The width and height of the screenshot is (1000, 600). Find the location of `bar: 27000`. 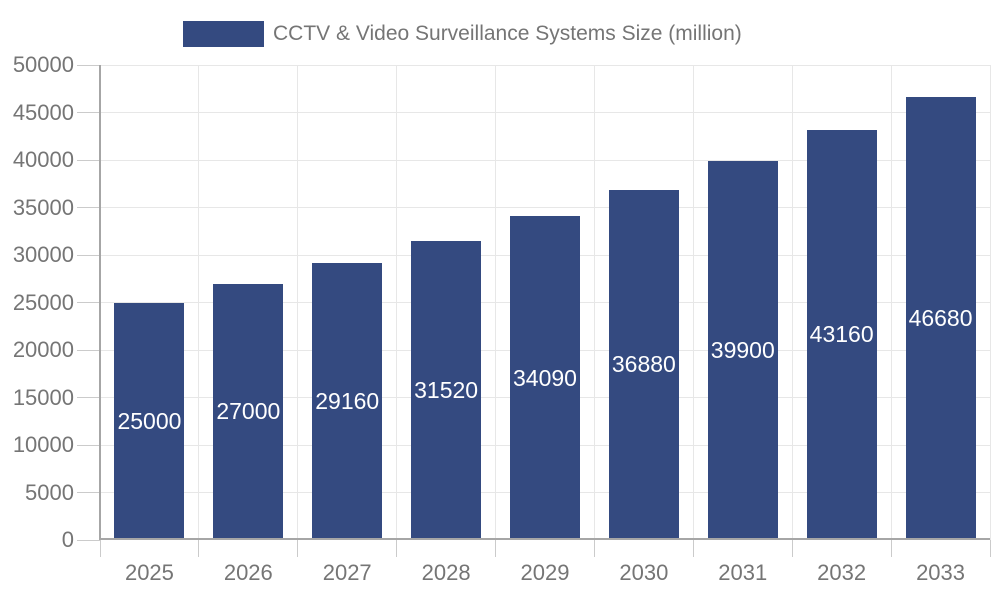

bar: 27000 is located at coordinates (248, 411).